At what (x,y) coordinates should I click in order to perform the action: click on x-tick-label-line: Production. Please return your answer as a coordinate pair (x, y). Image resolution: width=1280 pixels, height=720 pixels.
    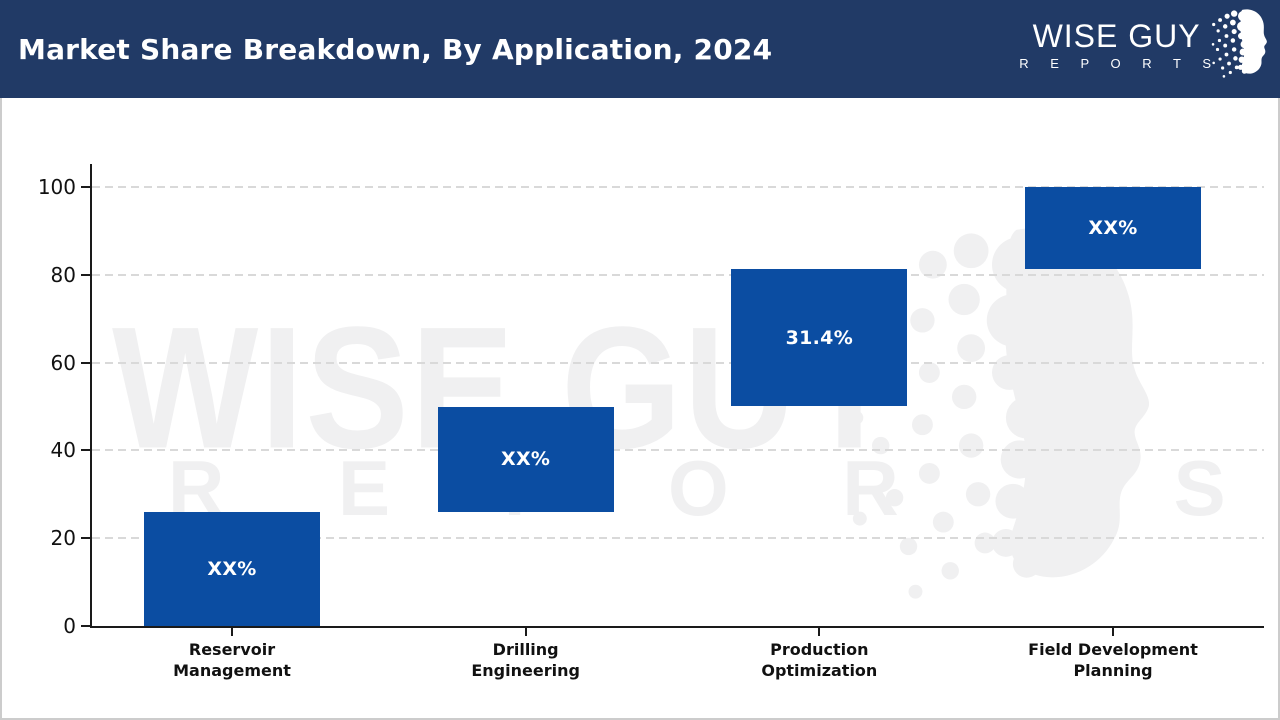
    Looking at the image, I should click on (819, 649).